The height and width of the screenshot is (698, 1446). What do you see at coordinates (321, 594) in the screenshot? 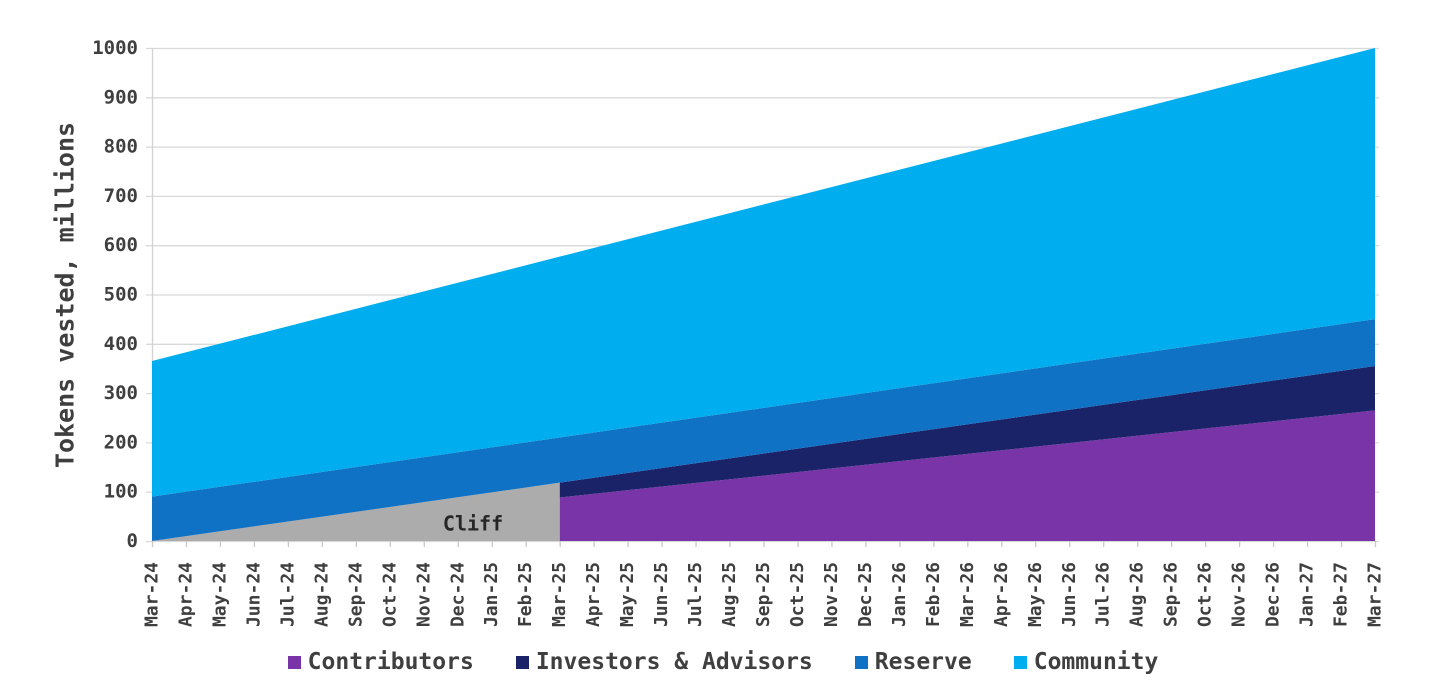
I see `x-tick-label-aug-24: Aug-24` at bounding box center [321, 594].